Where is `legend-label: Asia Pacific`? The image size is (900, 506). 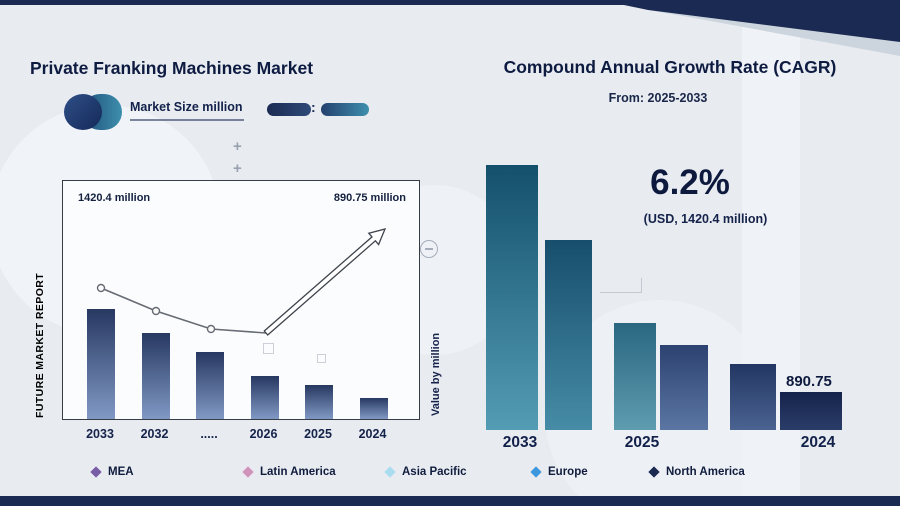 legend-label: Asia Pacific is located at coordinates (434, 472).